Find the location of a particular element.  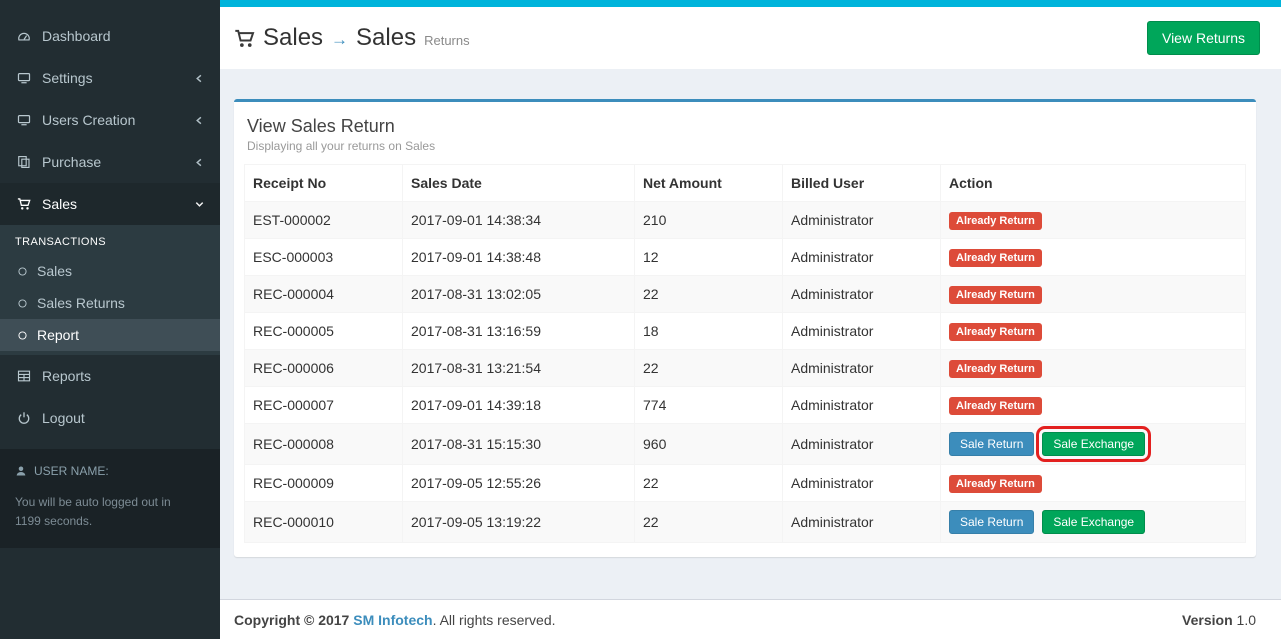

sidebar-item-sales: Sales is located at coordinates (110, 204).